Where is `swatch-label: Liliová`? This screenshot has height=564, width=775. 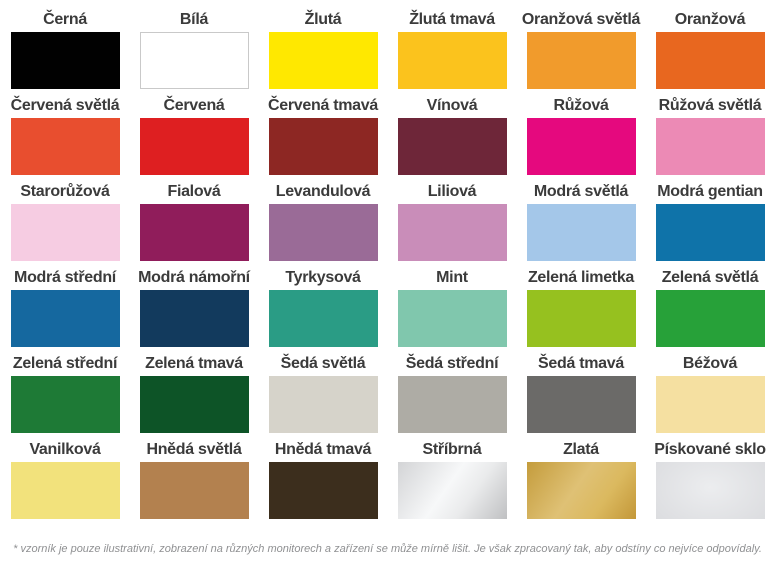 swatch-label: Liliová is located at coordinates (452, 191).